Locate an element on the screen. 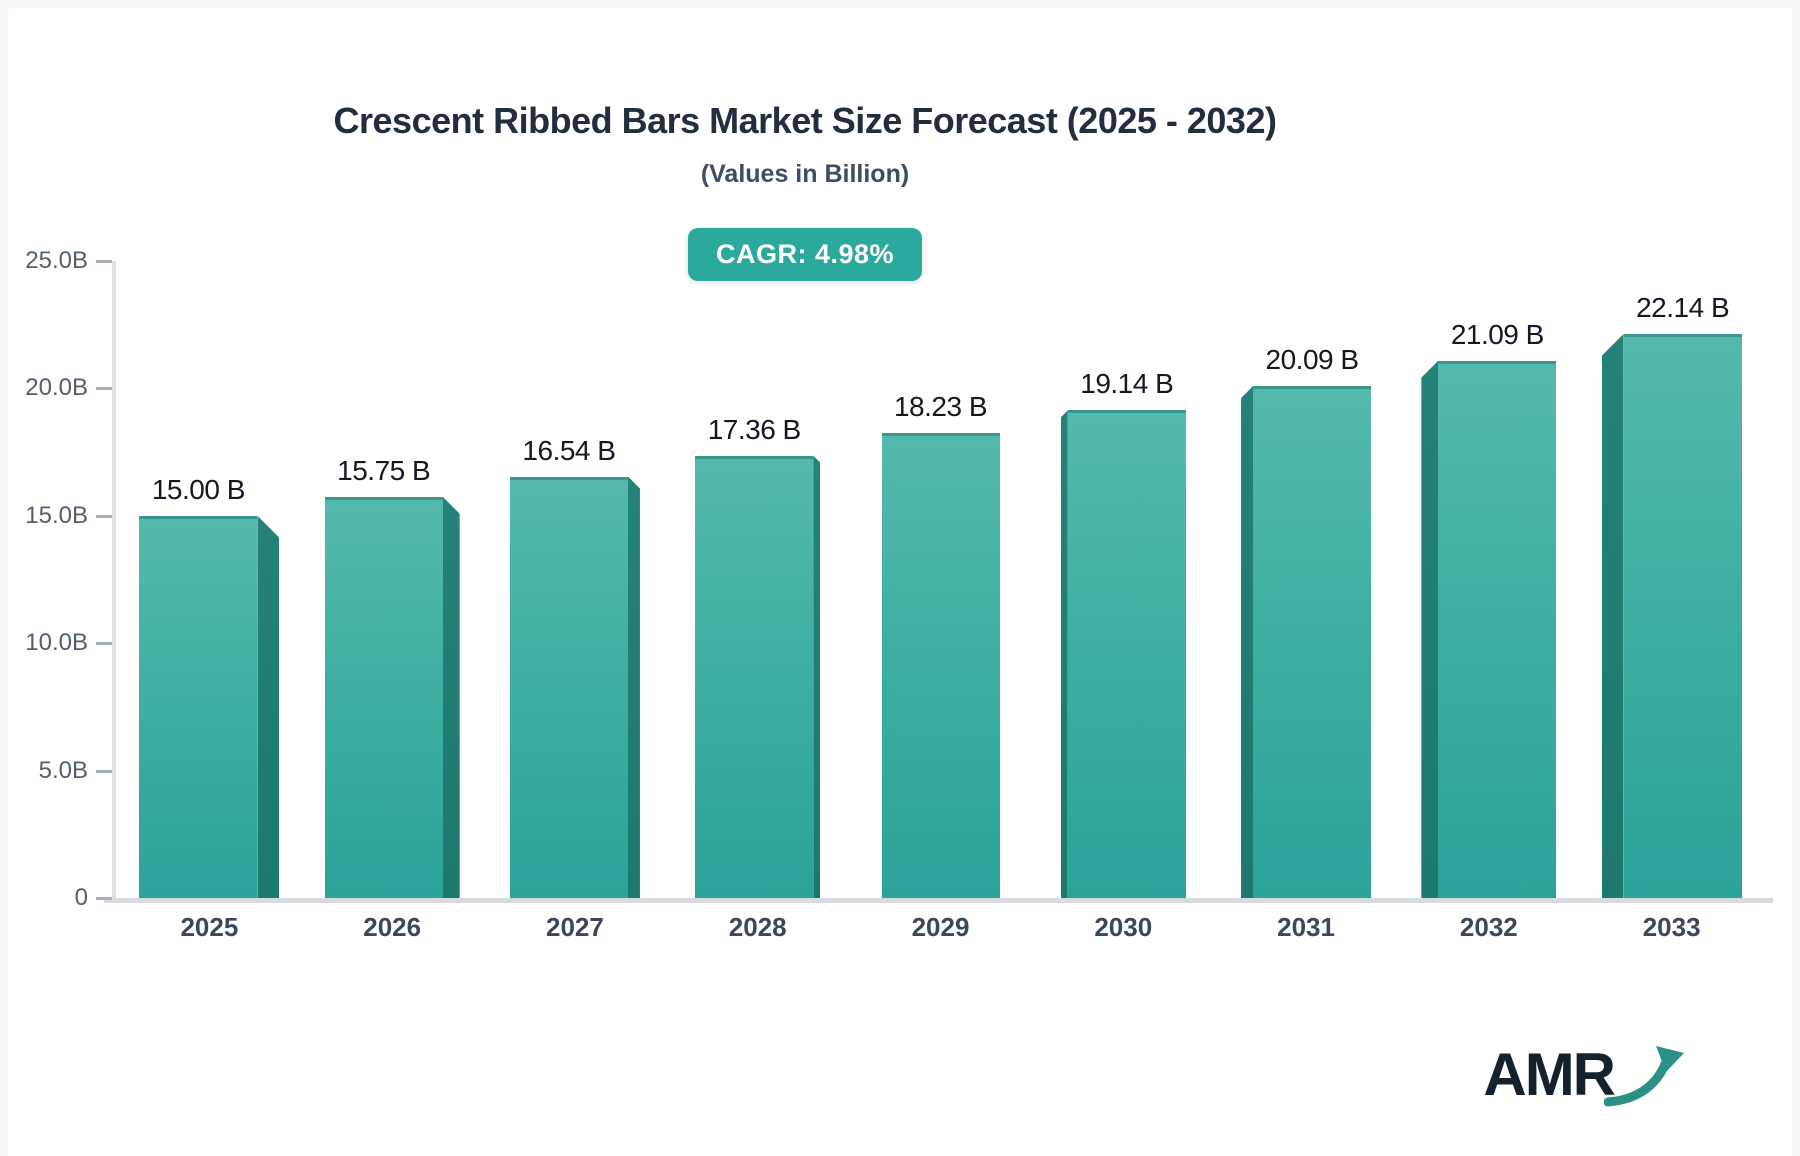 Image resolution: width=1800 pixels, height=1156 pixels. bar-value-label: 15.75 B is located at coordinates (384, 470).